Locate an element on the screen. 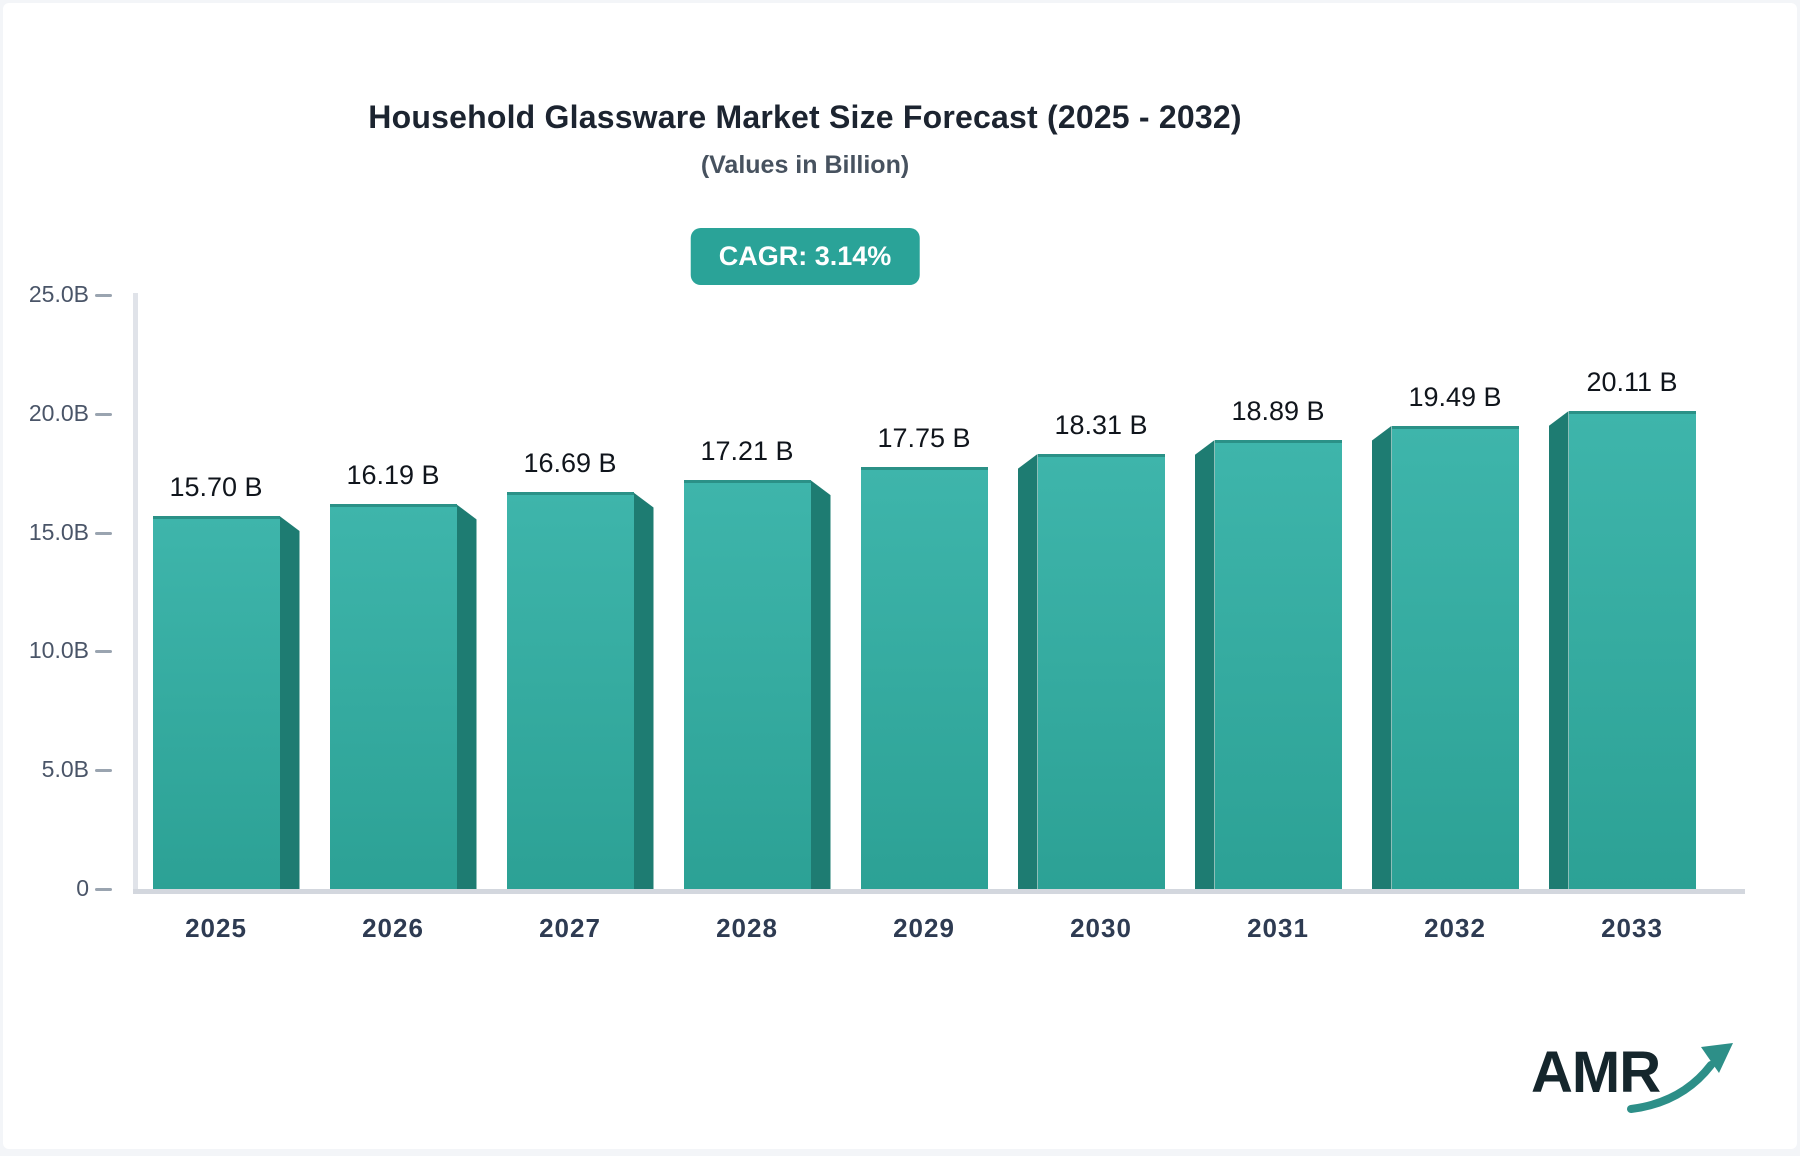 The image size is (1800, 1156). bar-2029 is located at coordinates (924, 678).